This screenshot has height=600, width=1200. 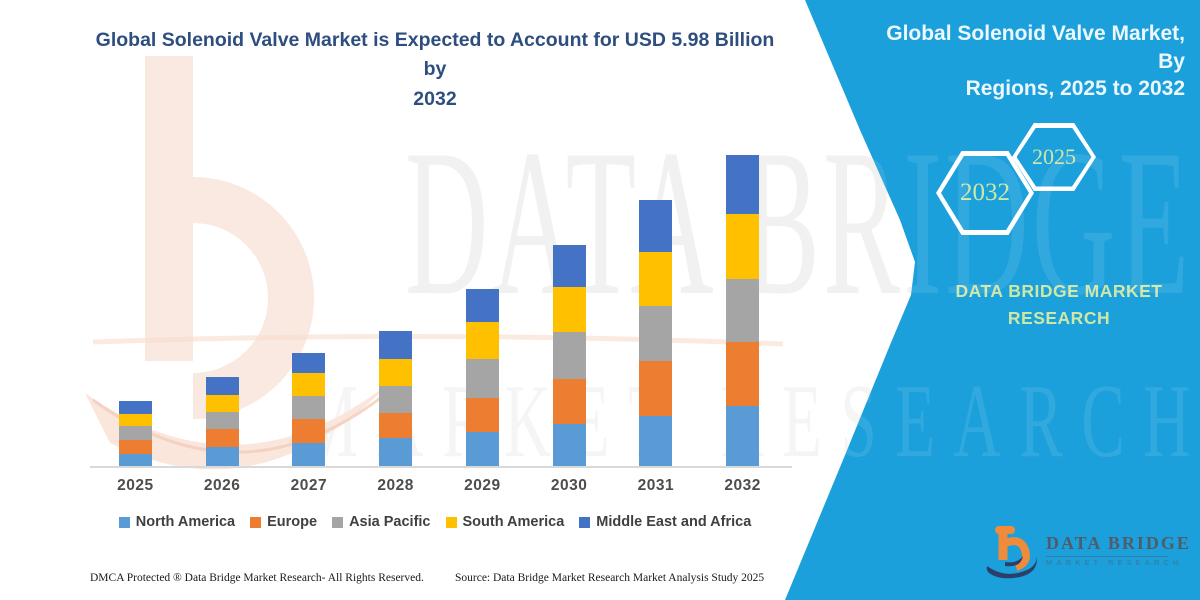 I want to click on bar-2030-asia-pacific, so click(x=569, y=356).